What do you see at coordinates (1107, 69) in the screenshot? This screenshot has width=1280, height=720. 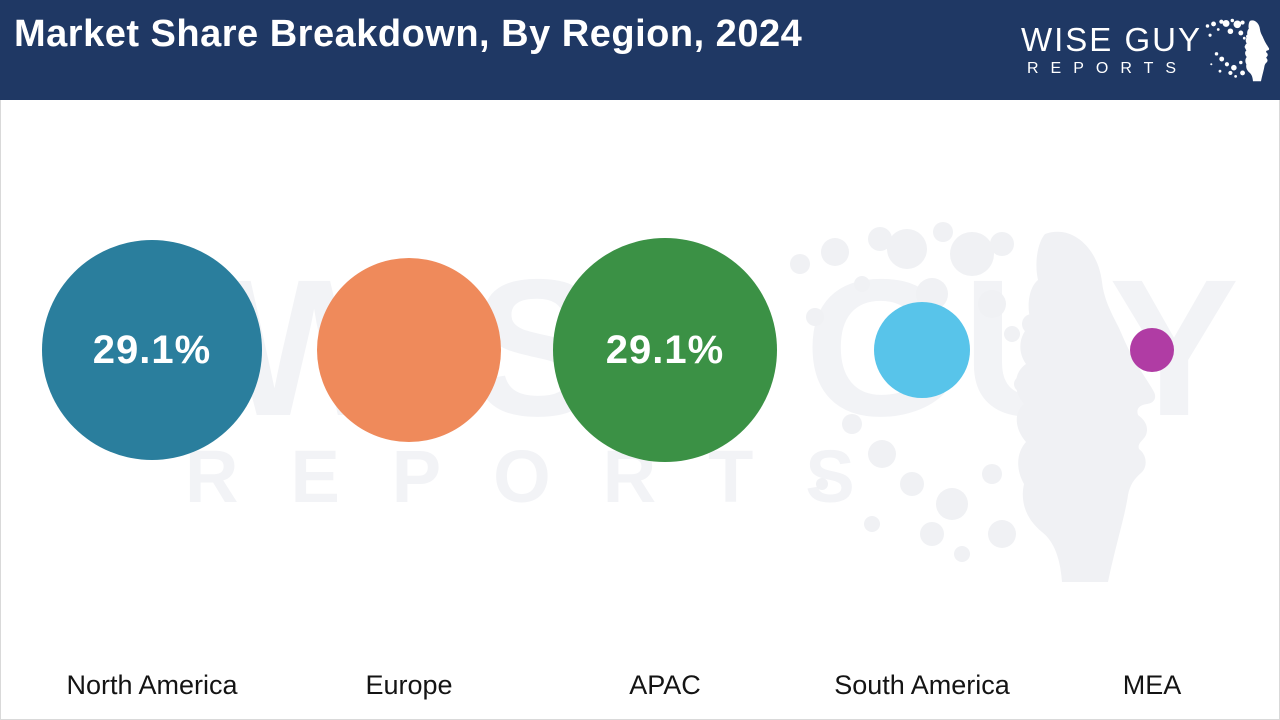 I see `logo-reports-text: REPORTS` at bounding box center [1107, 69].